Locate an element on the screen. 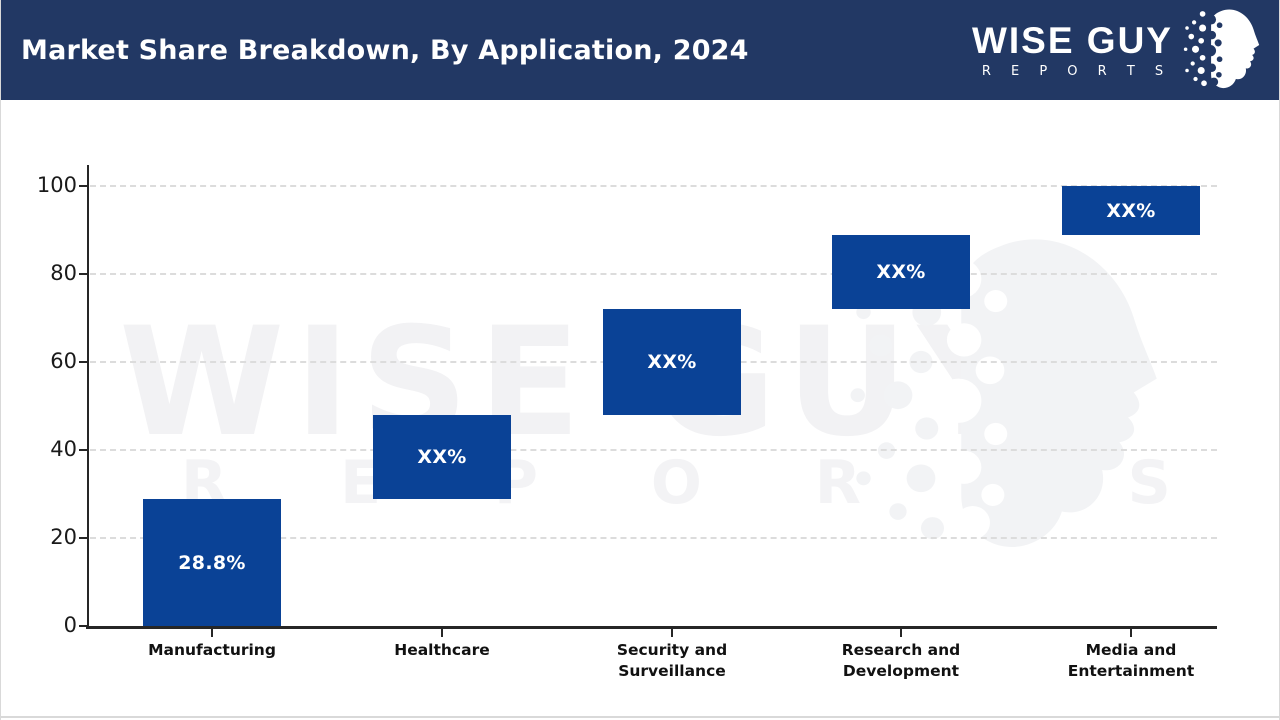 The image size is (1280, 720). y-axis-tick-label-0: 0 is located at coordinates (70, 625).